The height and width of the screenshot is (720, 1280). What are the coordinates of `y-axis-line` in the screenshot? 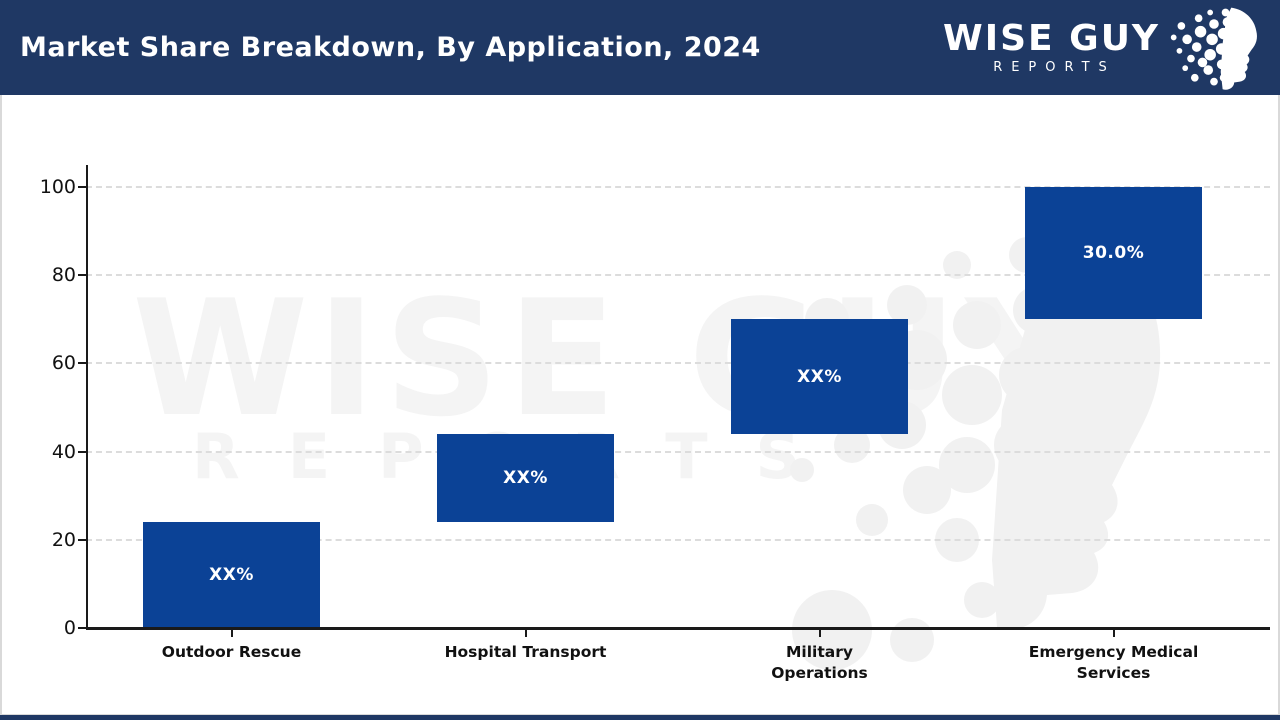 It's located at (87, 397).